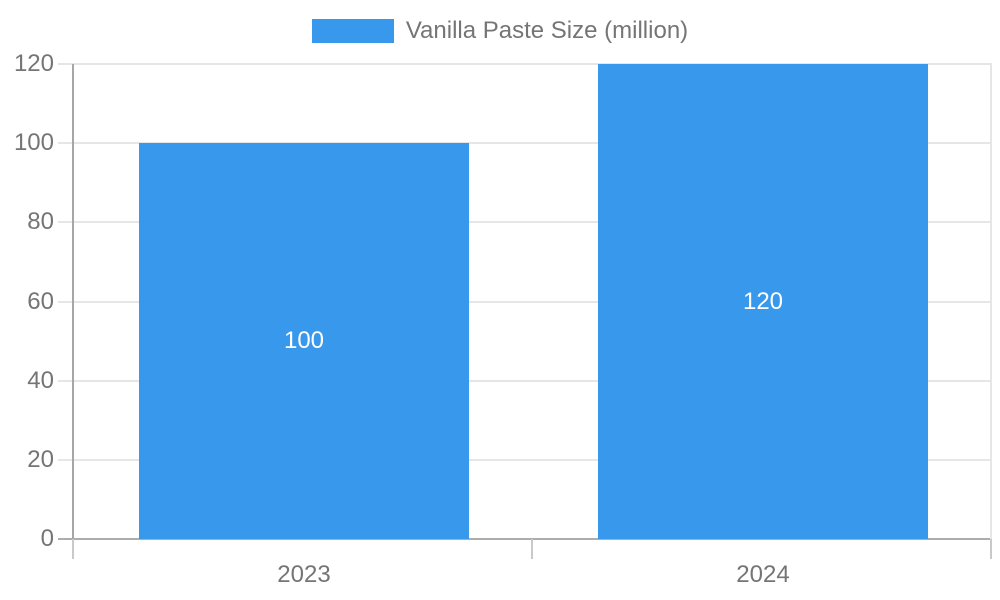 The height and width of the screenshot is (600, 1000). What do you see at coordinates (73, 301) in the screenshot?
I see `y-axis-line` at bounding box center [73, 301].